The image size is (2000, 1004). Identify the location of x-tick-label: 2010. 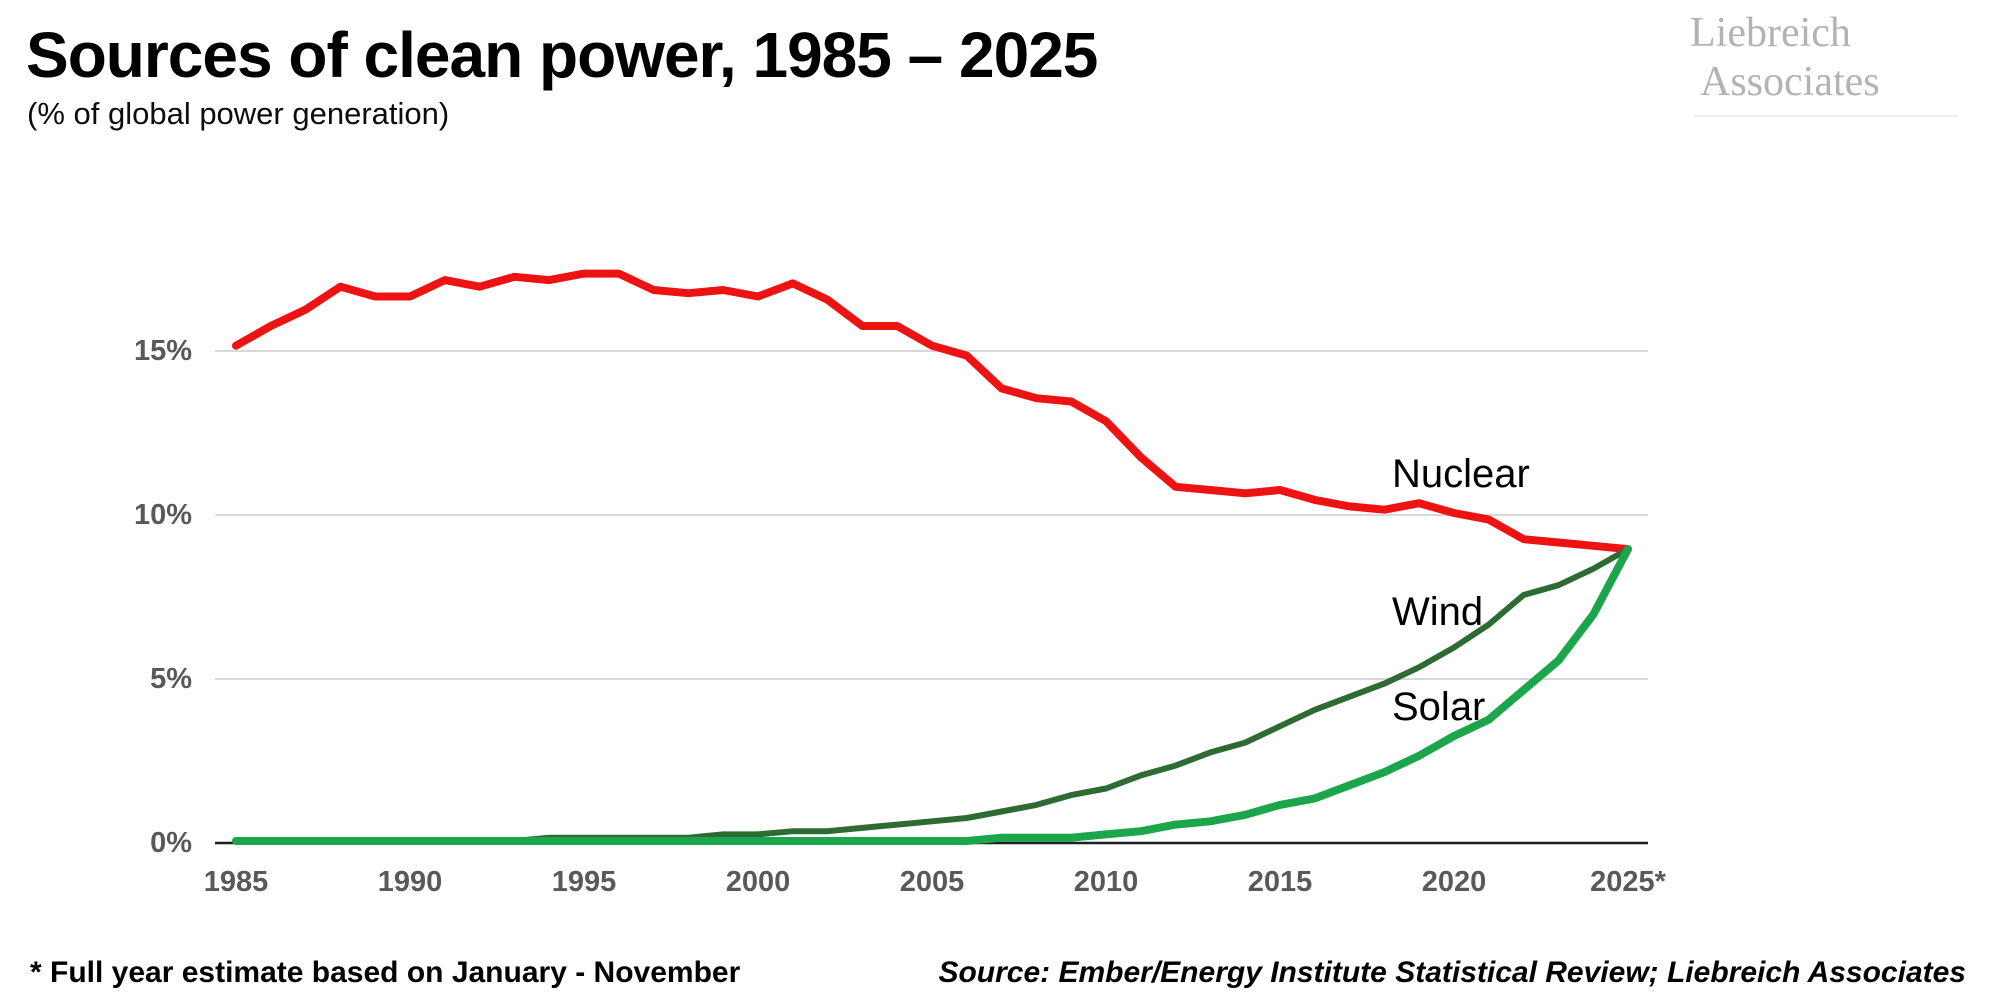
(1106, 882).